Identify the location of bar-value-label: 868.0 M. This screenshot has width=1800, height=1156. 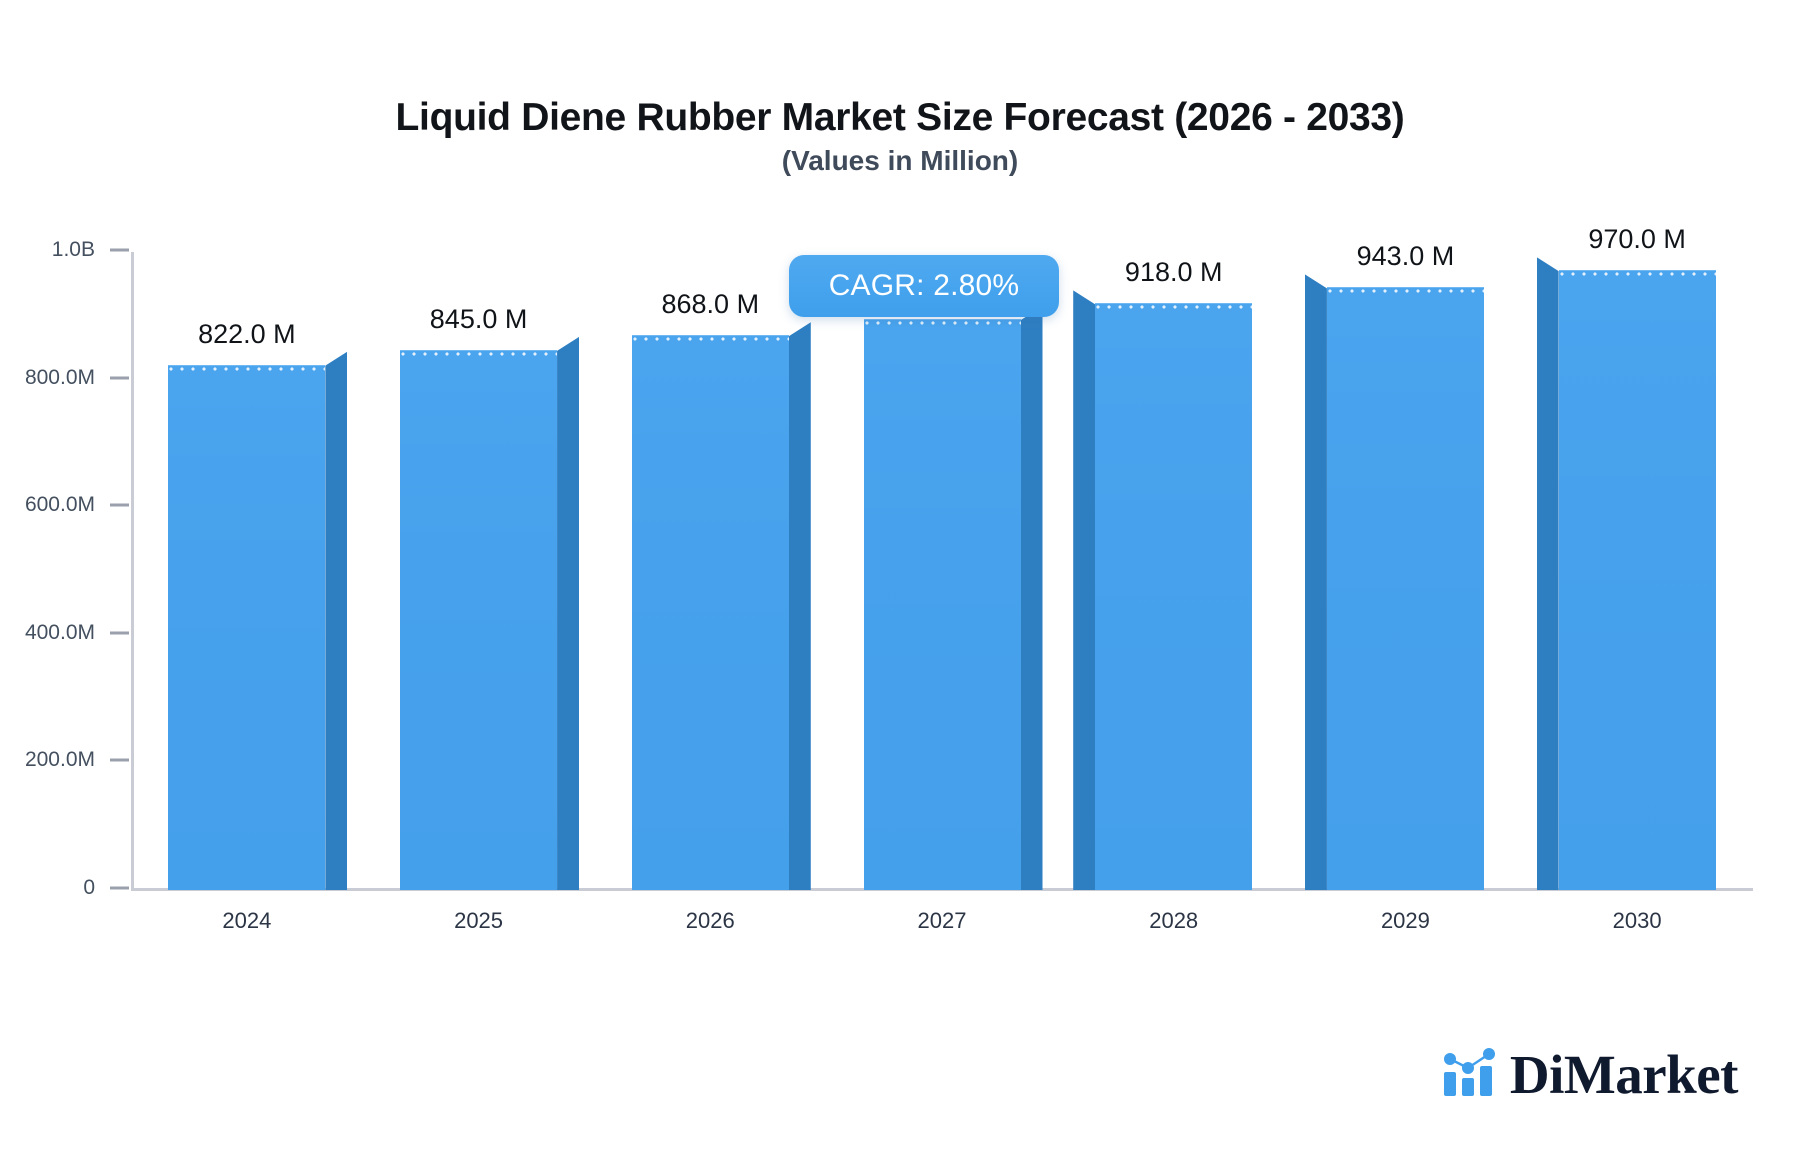
(710, 304).